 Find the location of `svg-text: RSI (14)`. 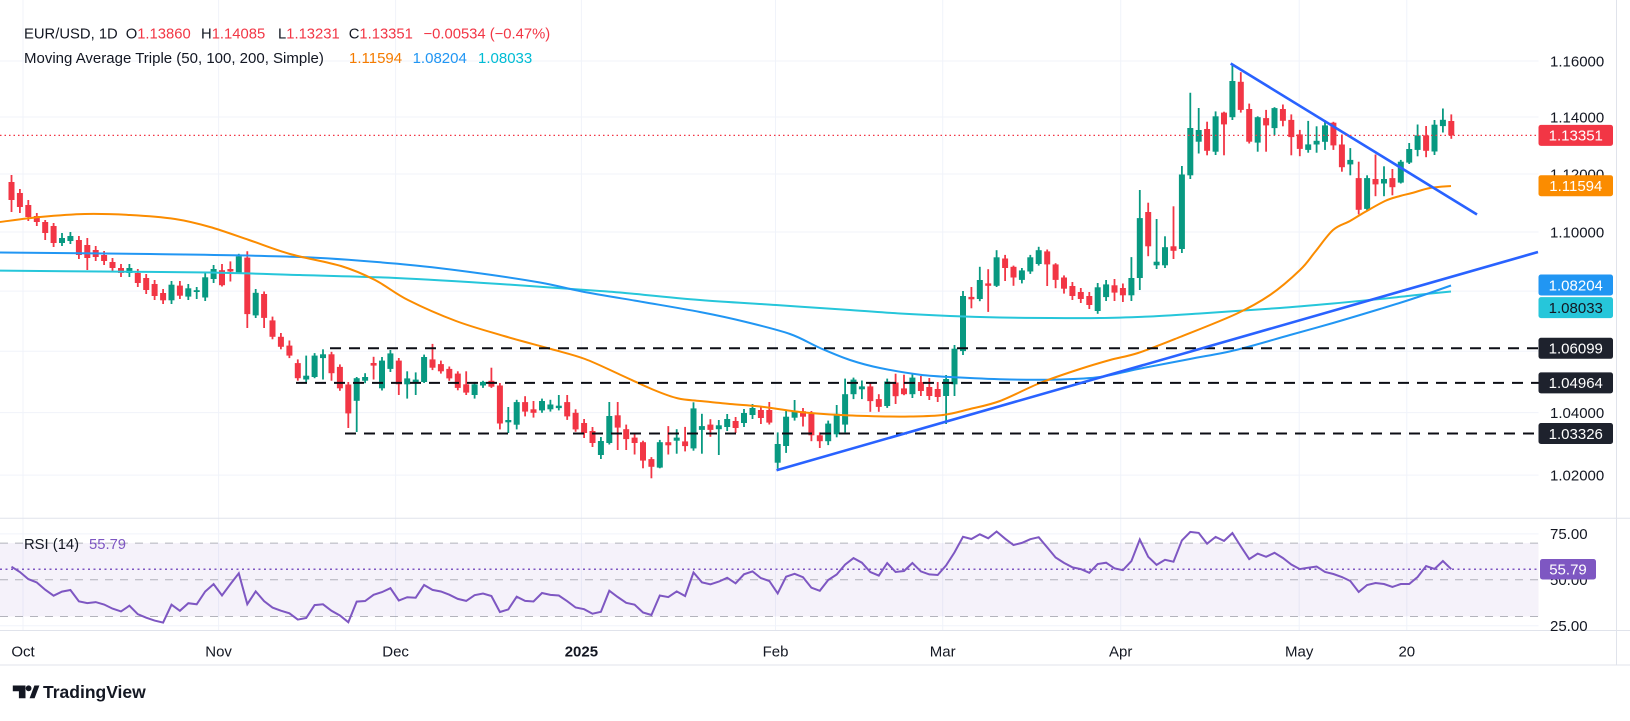

svg-text: RSI (14) is located at coordinates (51, 545).